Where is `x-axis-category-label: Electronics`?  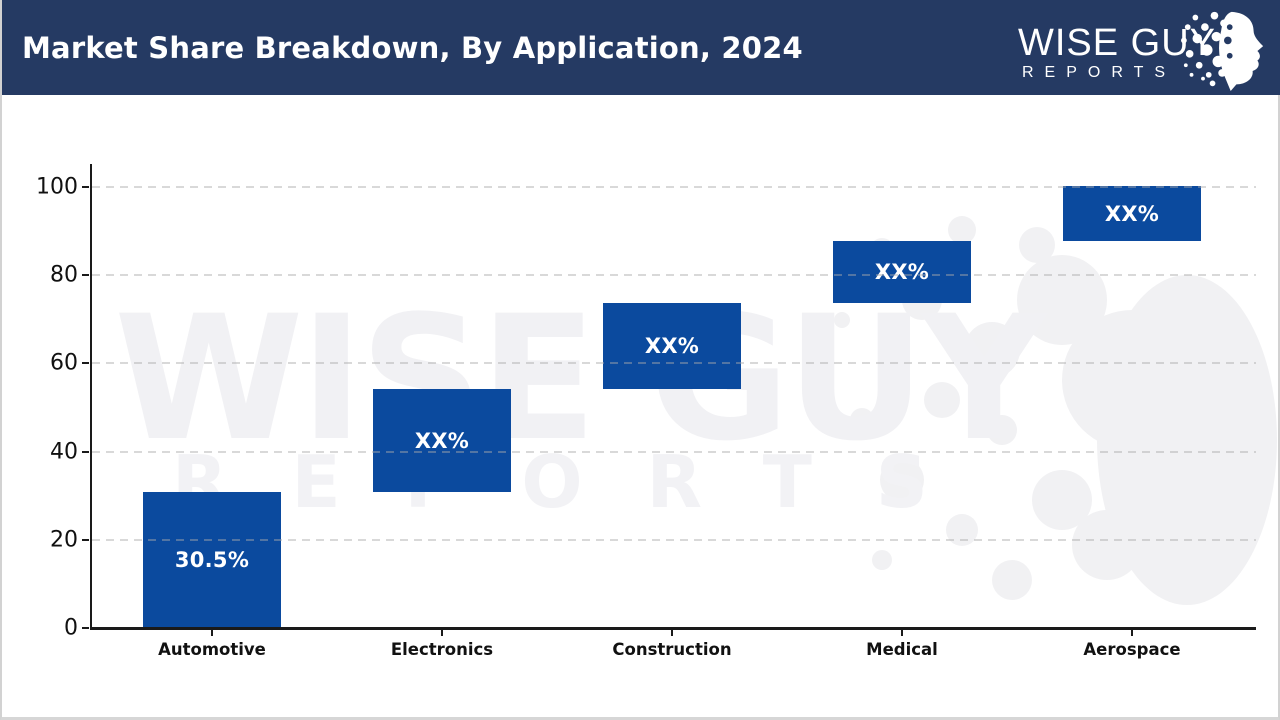 x-axis-category-label: Electronics is located at coordinates (442, 649).